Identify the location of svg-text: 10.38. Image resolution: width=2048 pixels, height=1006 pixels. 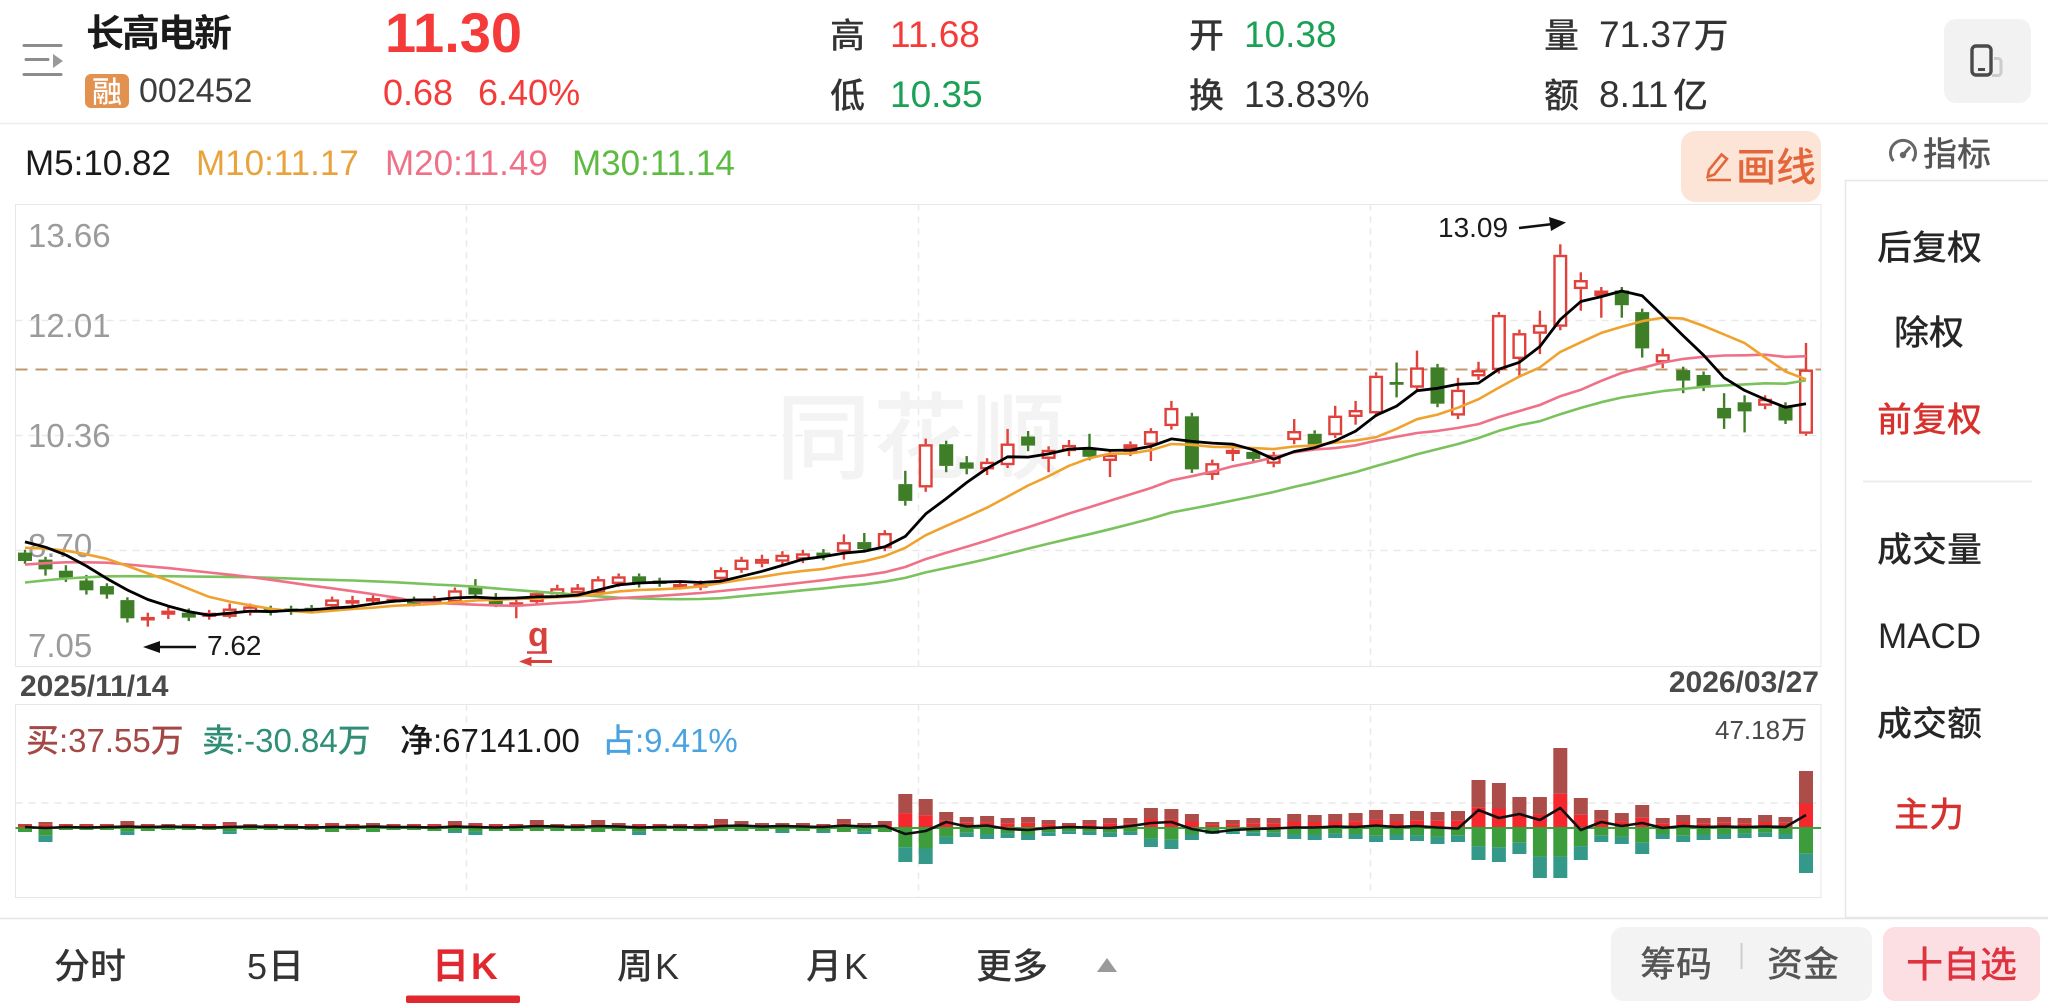
(1290, 34).